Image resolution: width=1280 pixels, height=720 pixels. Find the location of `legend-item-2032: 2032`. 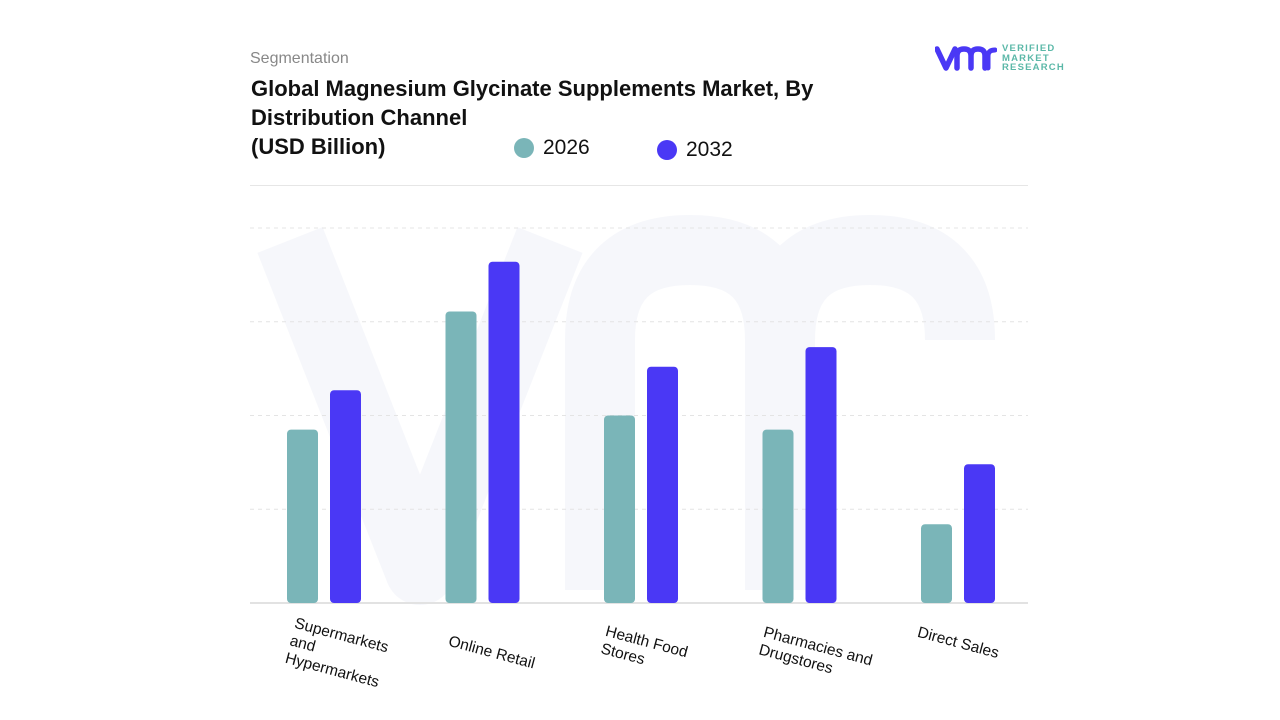

legend-item-2032: 2032 is located at coordinates (695, 150).